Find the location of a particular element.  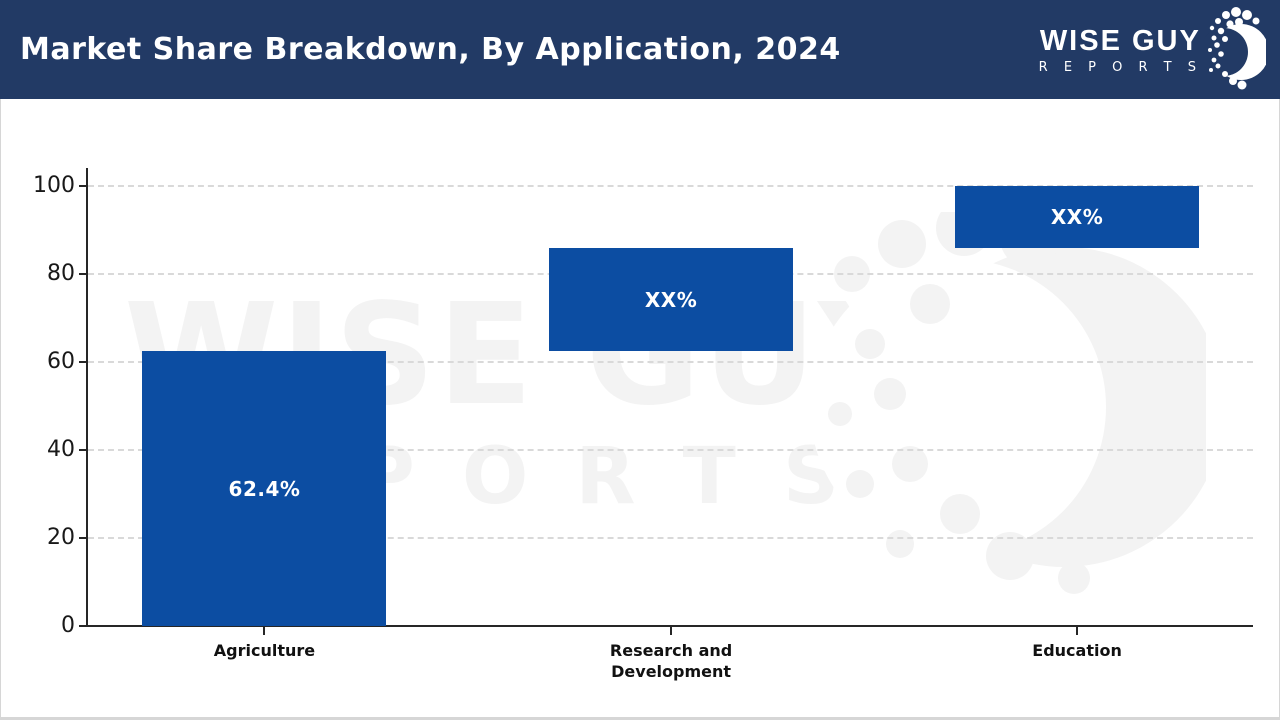

y-tick-label-60: 60 is located at coordinates (61, 361).